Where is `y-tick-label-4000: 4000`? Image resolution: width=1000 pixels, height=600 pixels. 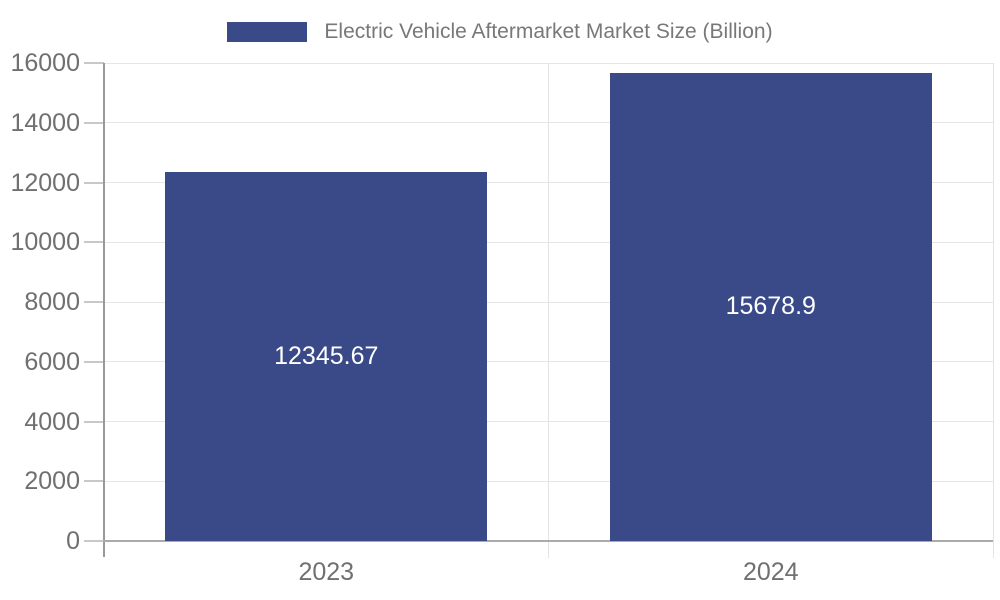 y-tick-label-4000: 4000 is located at coordinates (52, 421).